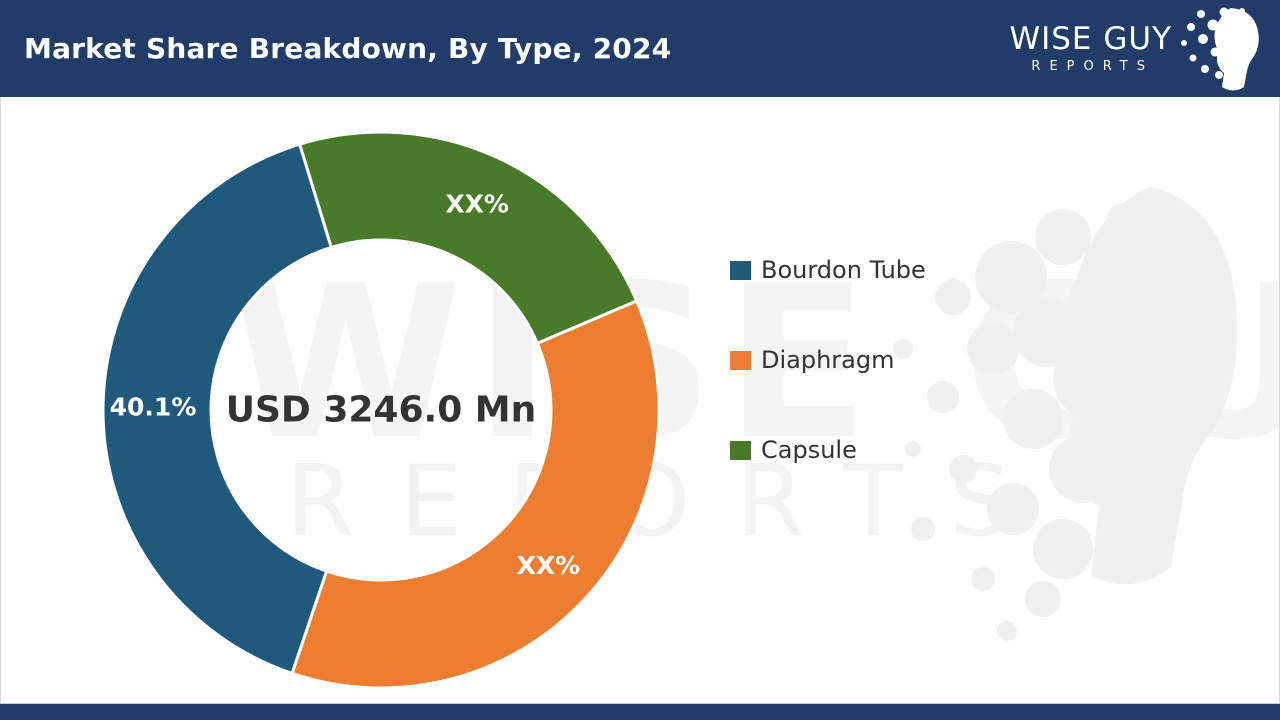  Describe the element at coordinates (740, 270) in the screenshot. I see `legend-swatch-bourdon-tube` at that location.